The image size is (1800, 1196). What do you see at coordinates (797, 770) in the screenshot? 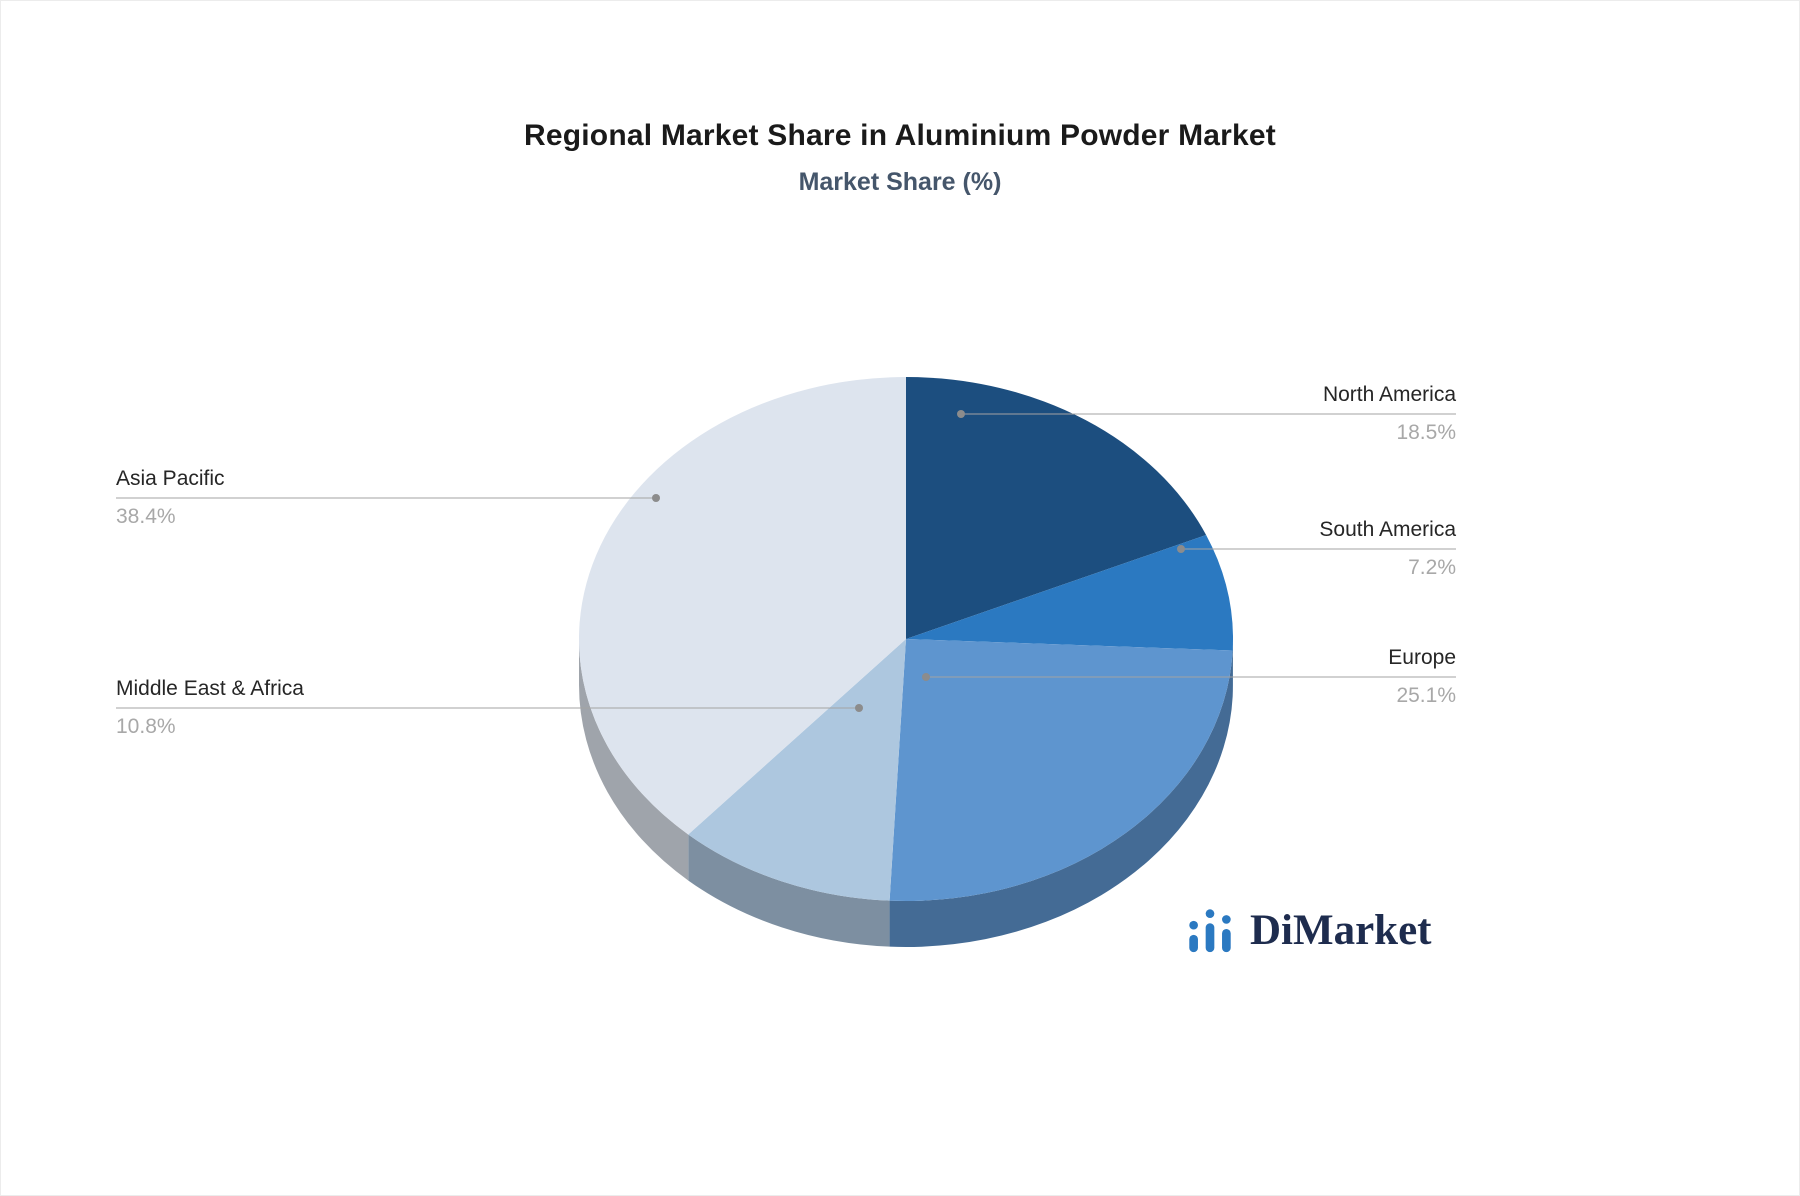
I see `pie-slice-middle-east-africa` at bounding box center [797, 770].